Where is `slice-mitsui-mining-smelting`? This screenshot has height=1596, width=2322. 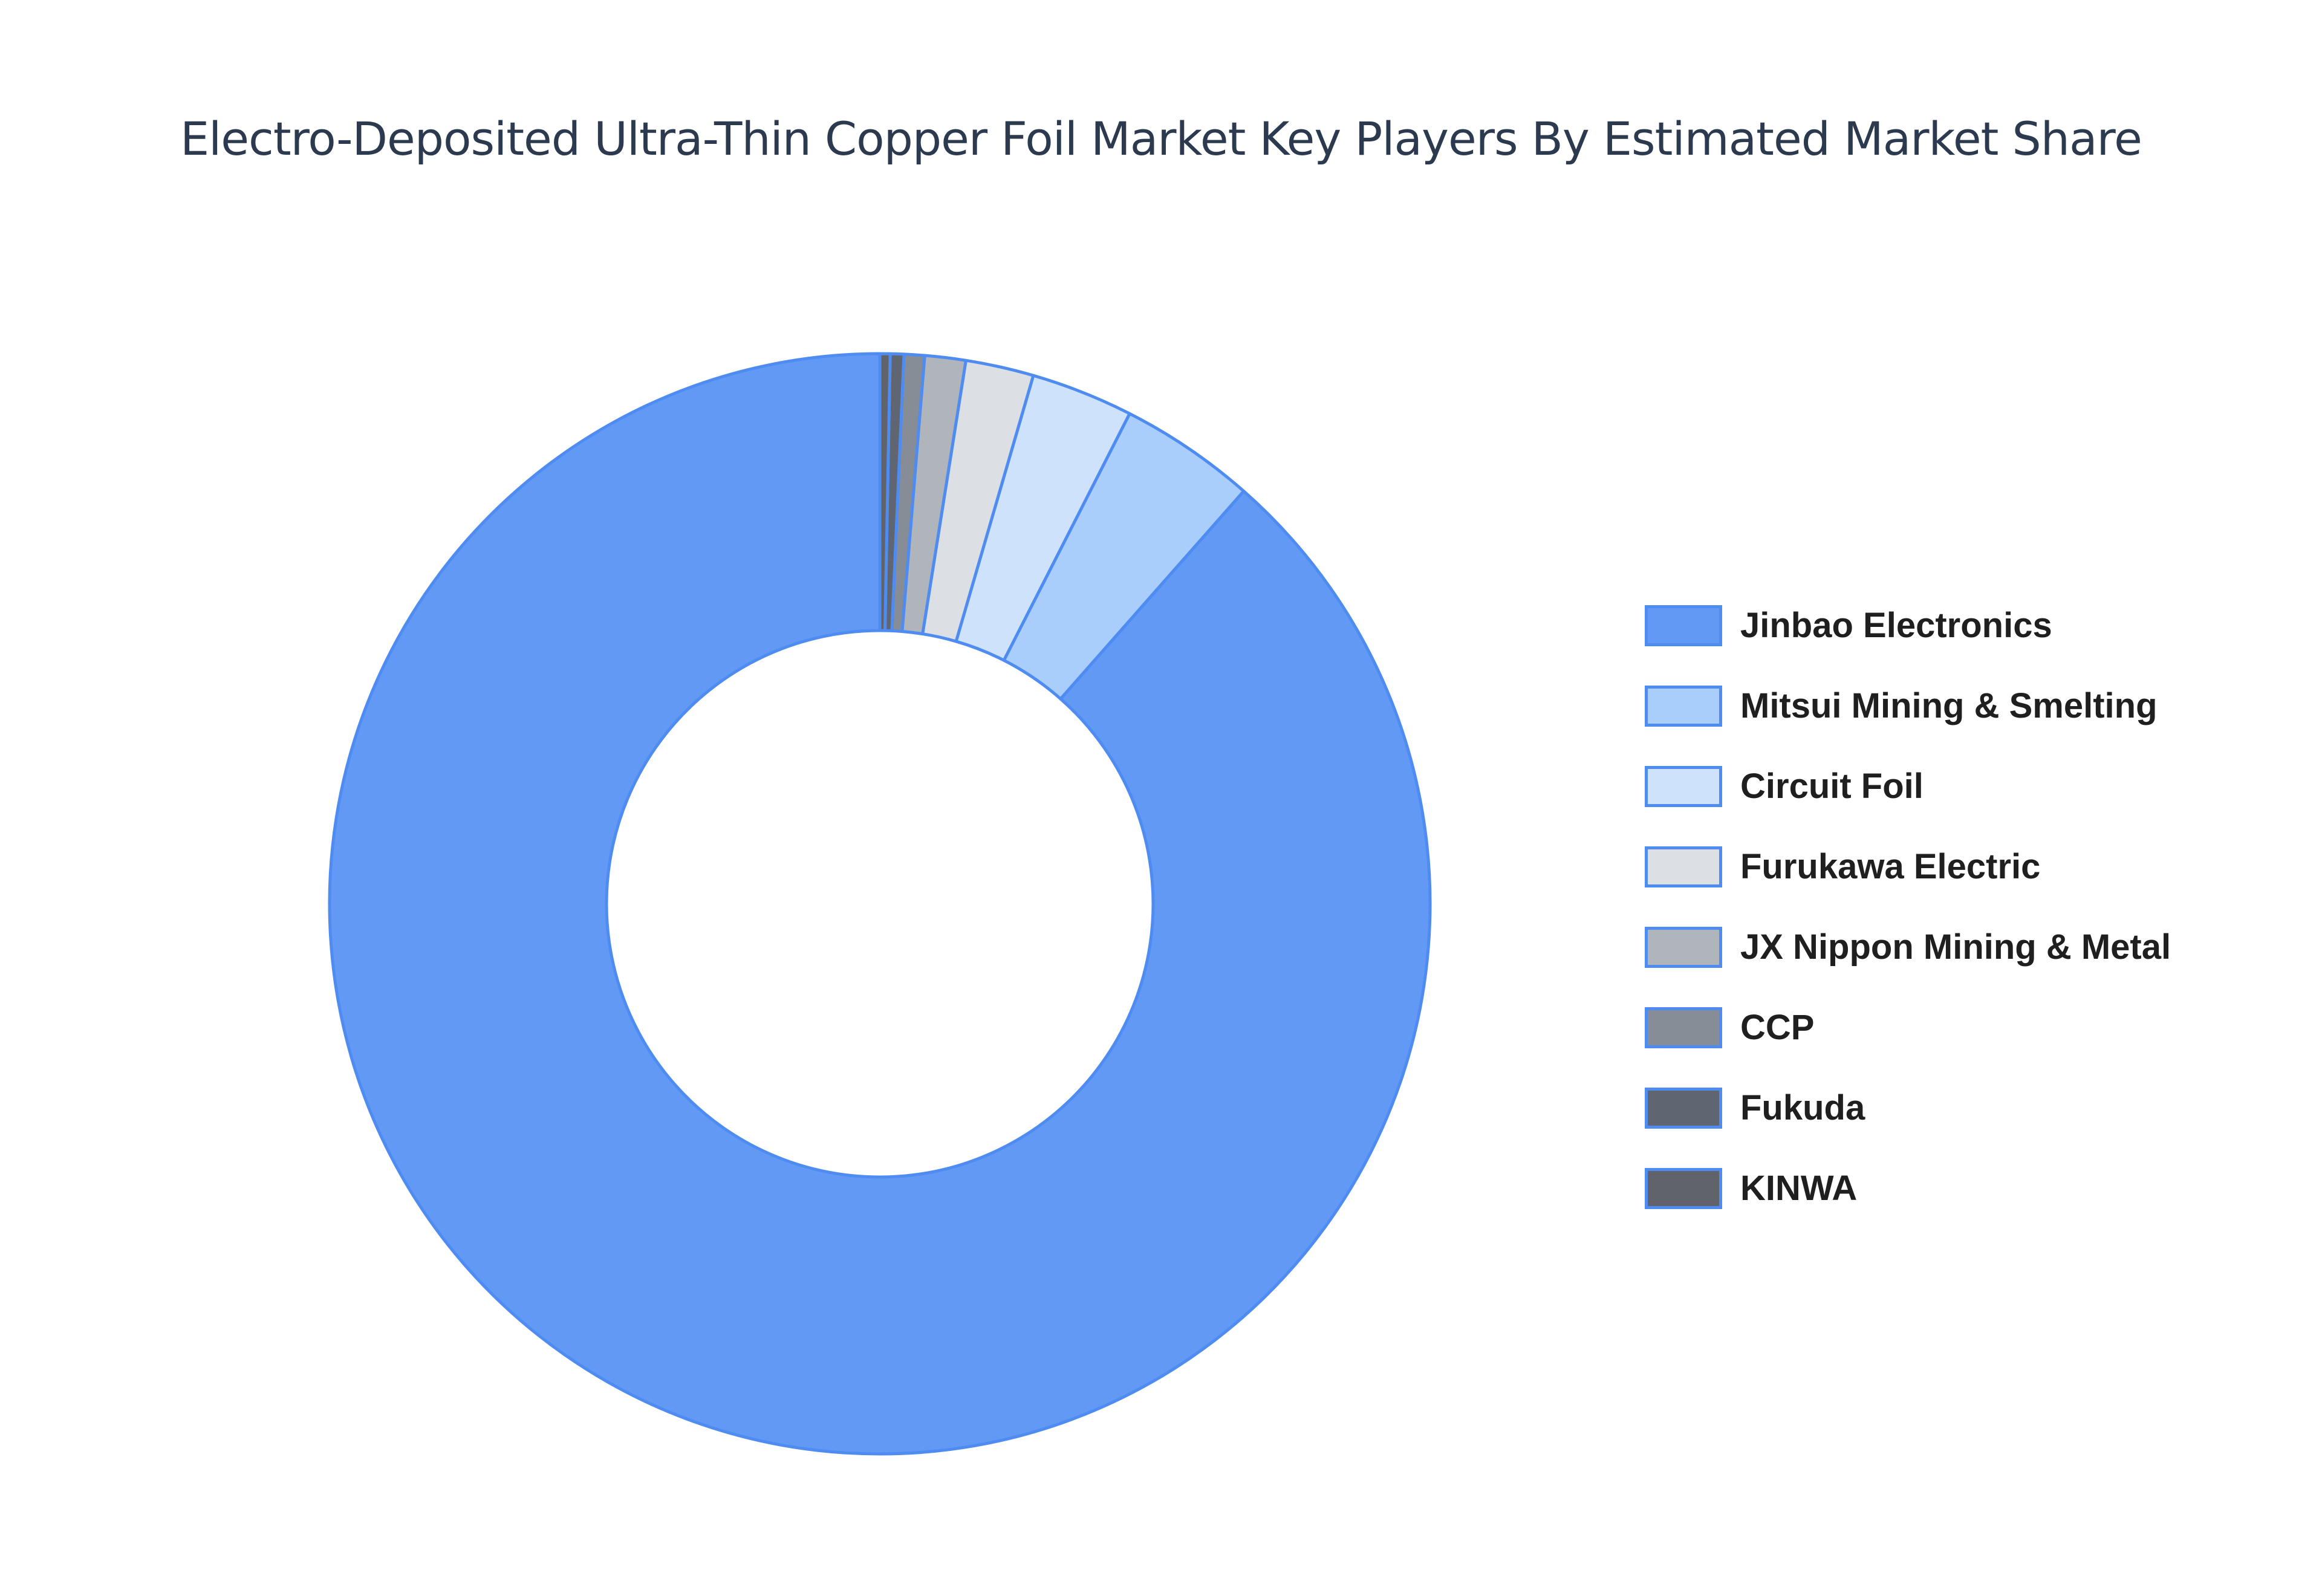 slice-mitsui-mining-smelting is located at coordinates (1124, 556).